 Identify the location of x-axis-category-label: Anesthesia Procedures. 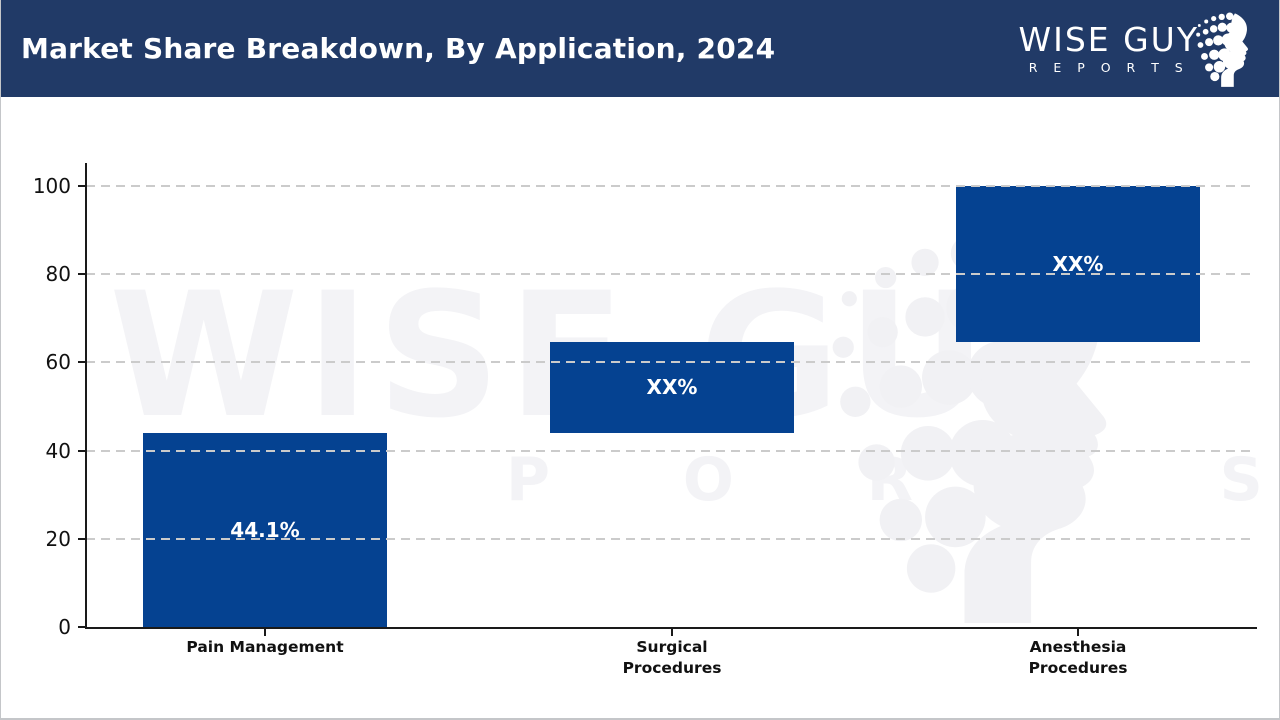
(1078, 658).